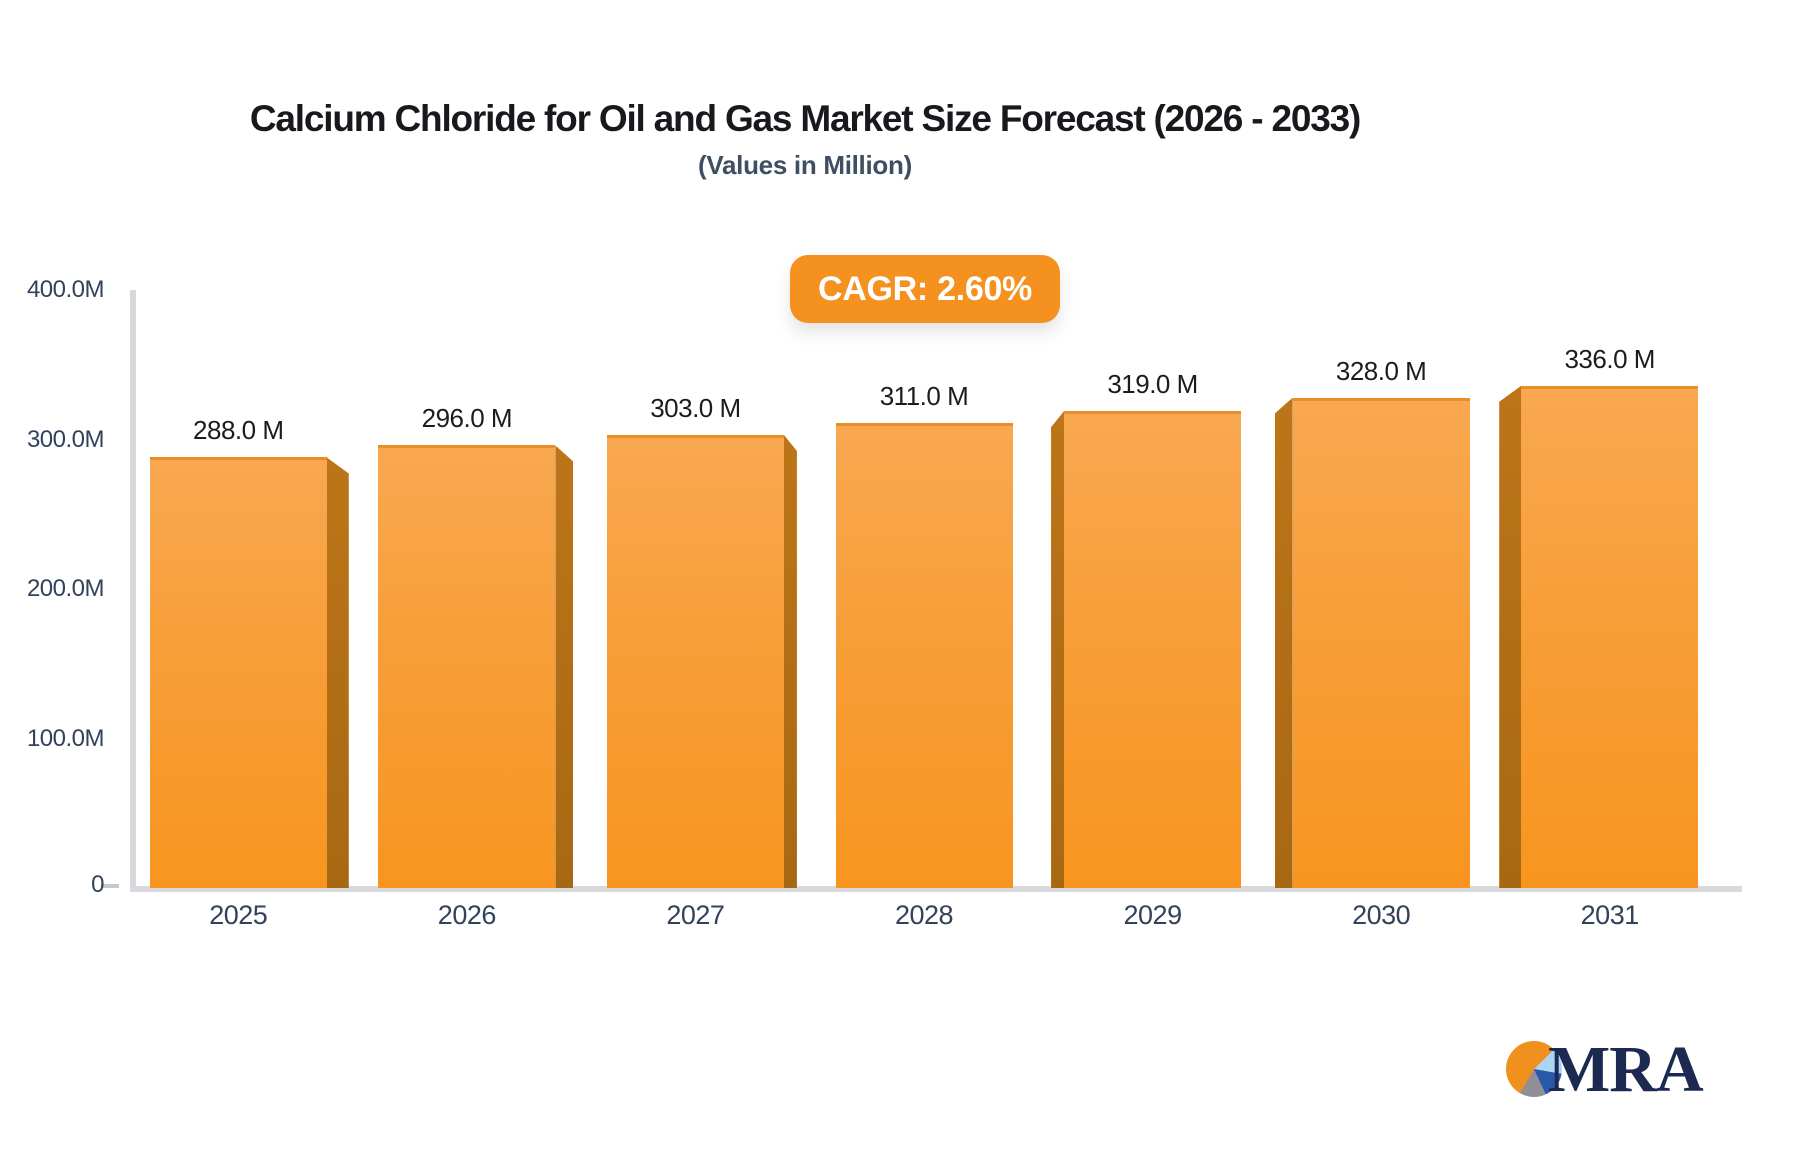 The height and width of the screenshot is (1156, 1800). I want to click on bar-value-label: 296.0 M, so click(467, 418).